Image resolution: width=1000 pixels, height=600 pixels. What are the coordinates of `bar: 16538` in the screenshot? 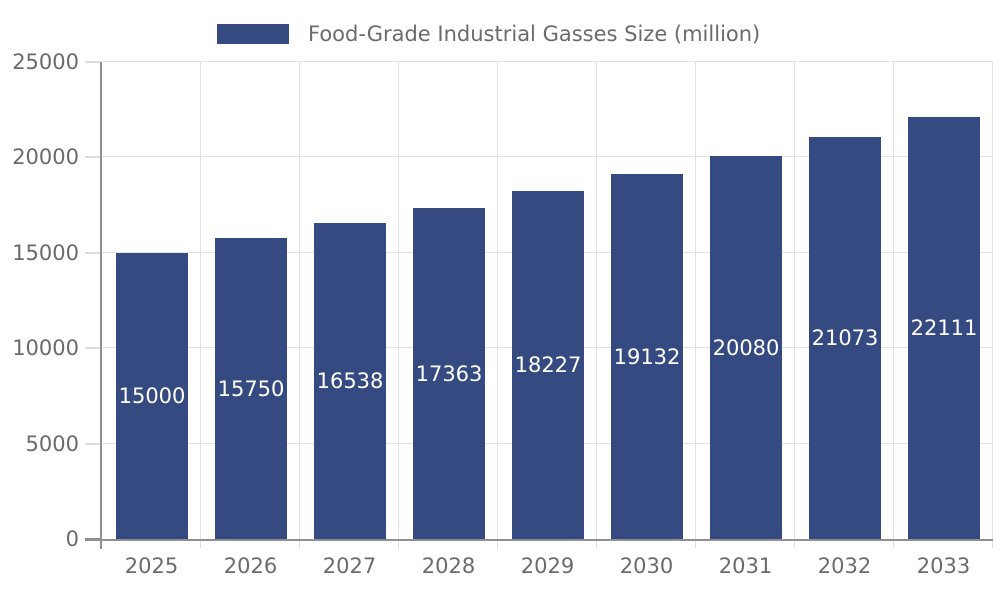 It's located at (350, 381).